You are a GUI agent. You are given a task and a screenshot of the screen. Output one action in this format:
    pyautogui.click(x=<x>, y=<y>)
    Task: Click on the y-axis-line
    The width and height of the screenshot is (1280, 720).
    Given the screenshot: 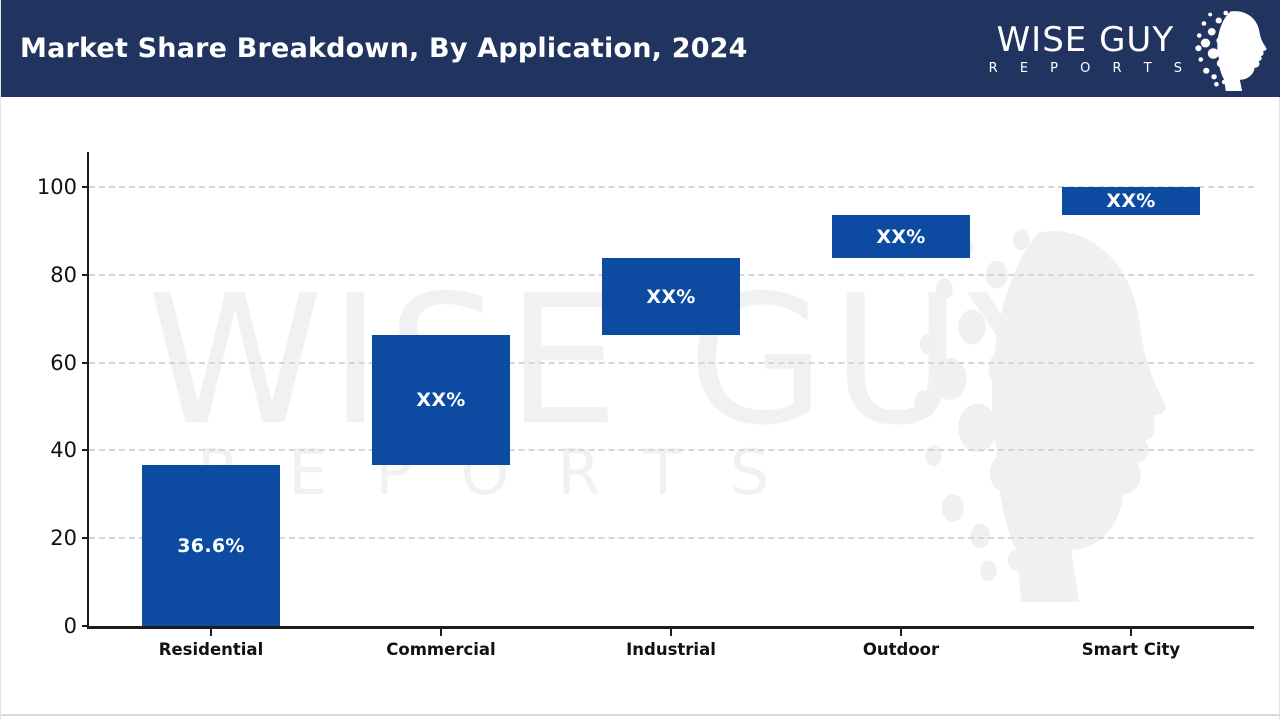 What is the action you would take?
    pyautogui.click(x=88, y=390)
    